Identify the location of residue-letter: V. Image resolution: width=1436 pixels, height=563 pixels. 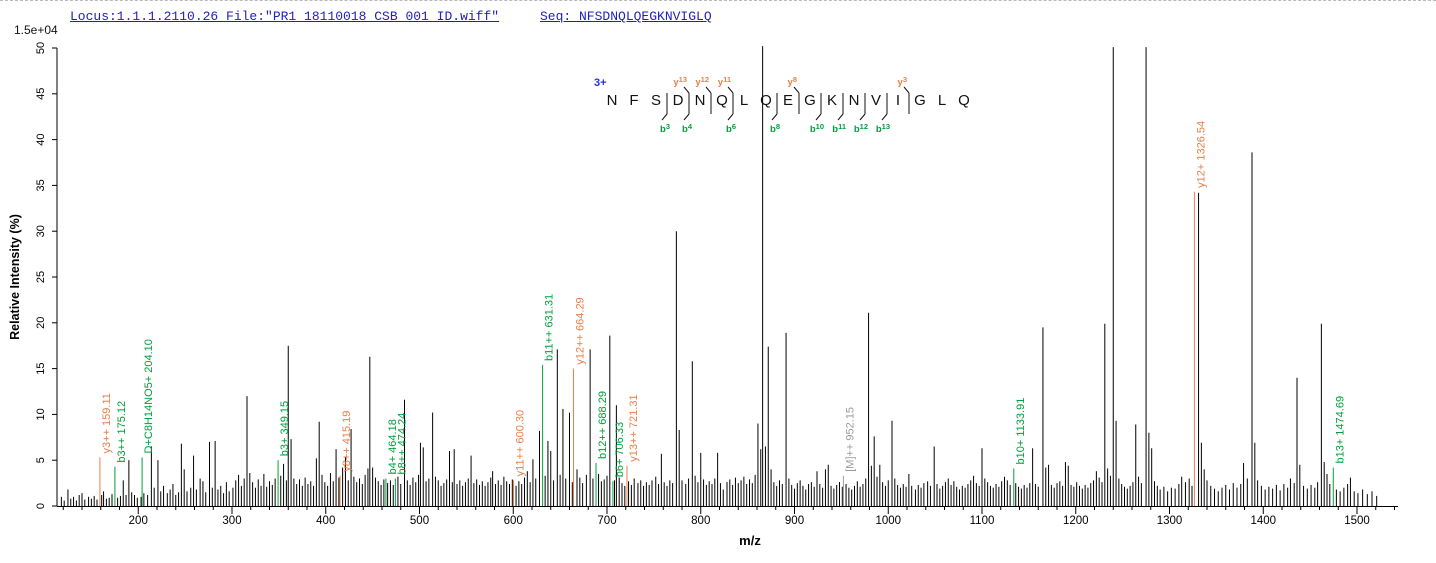
(876, 100).